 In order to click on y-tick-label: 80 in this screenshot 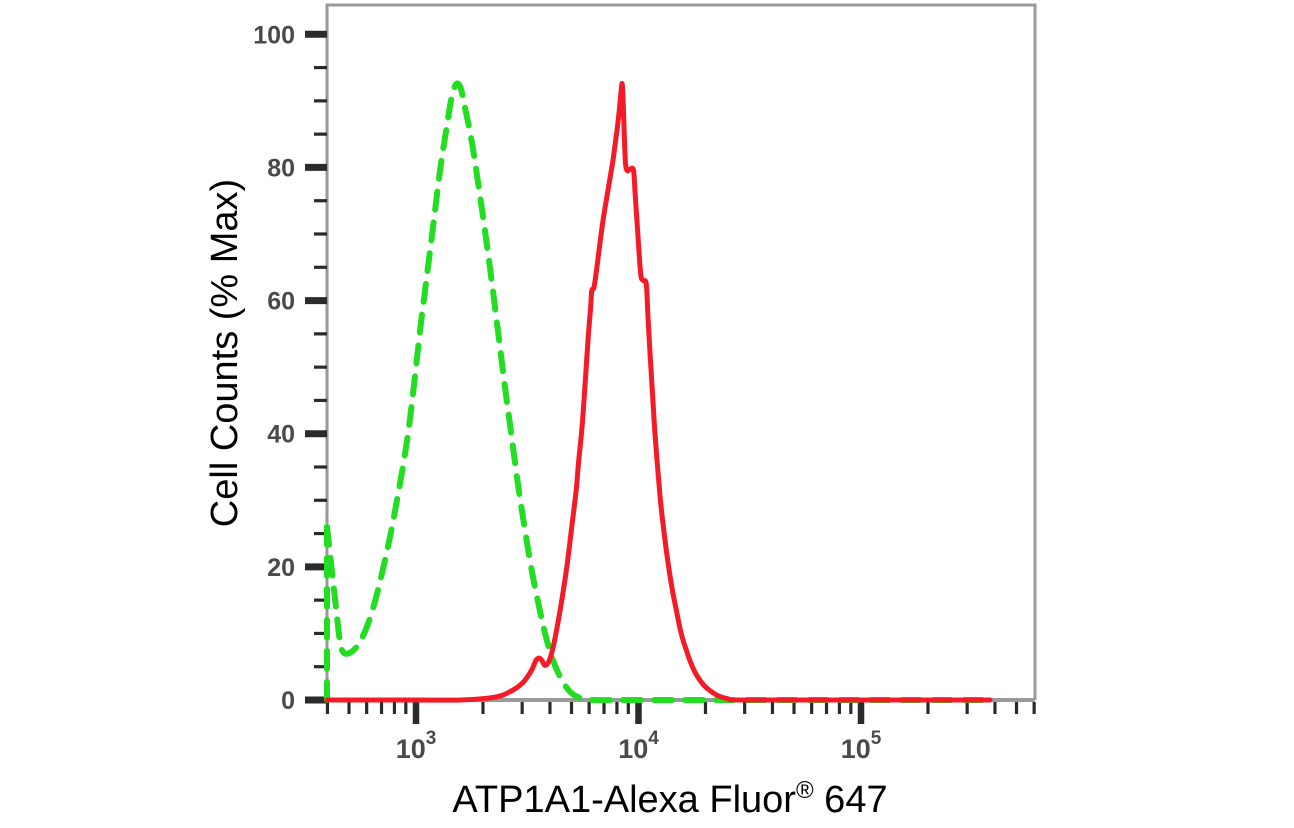, I will do `click(281, 168)`.